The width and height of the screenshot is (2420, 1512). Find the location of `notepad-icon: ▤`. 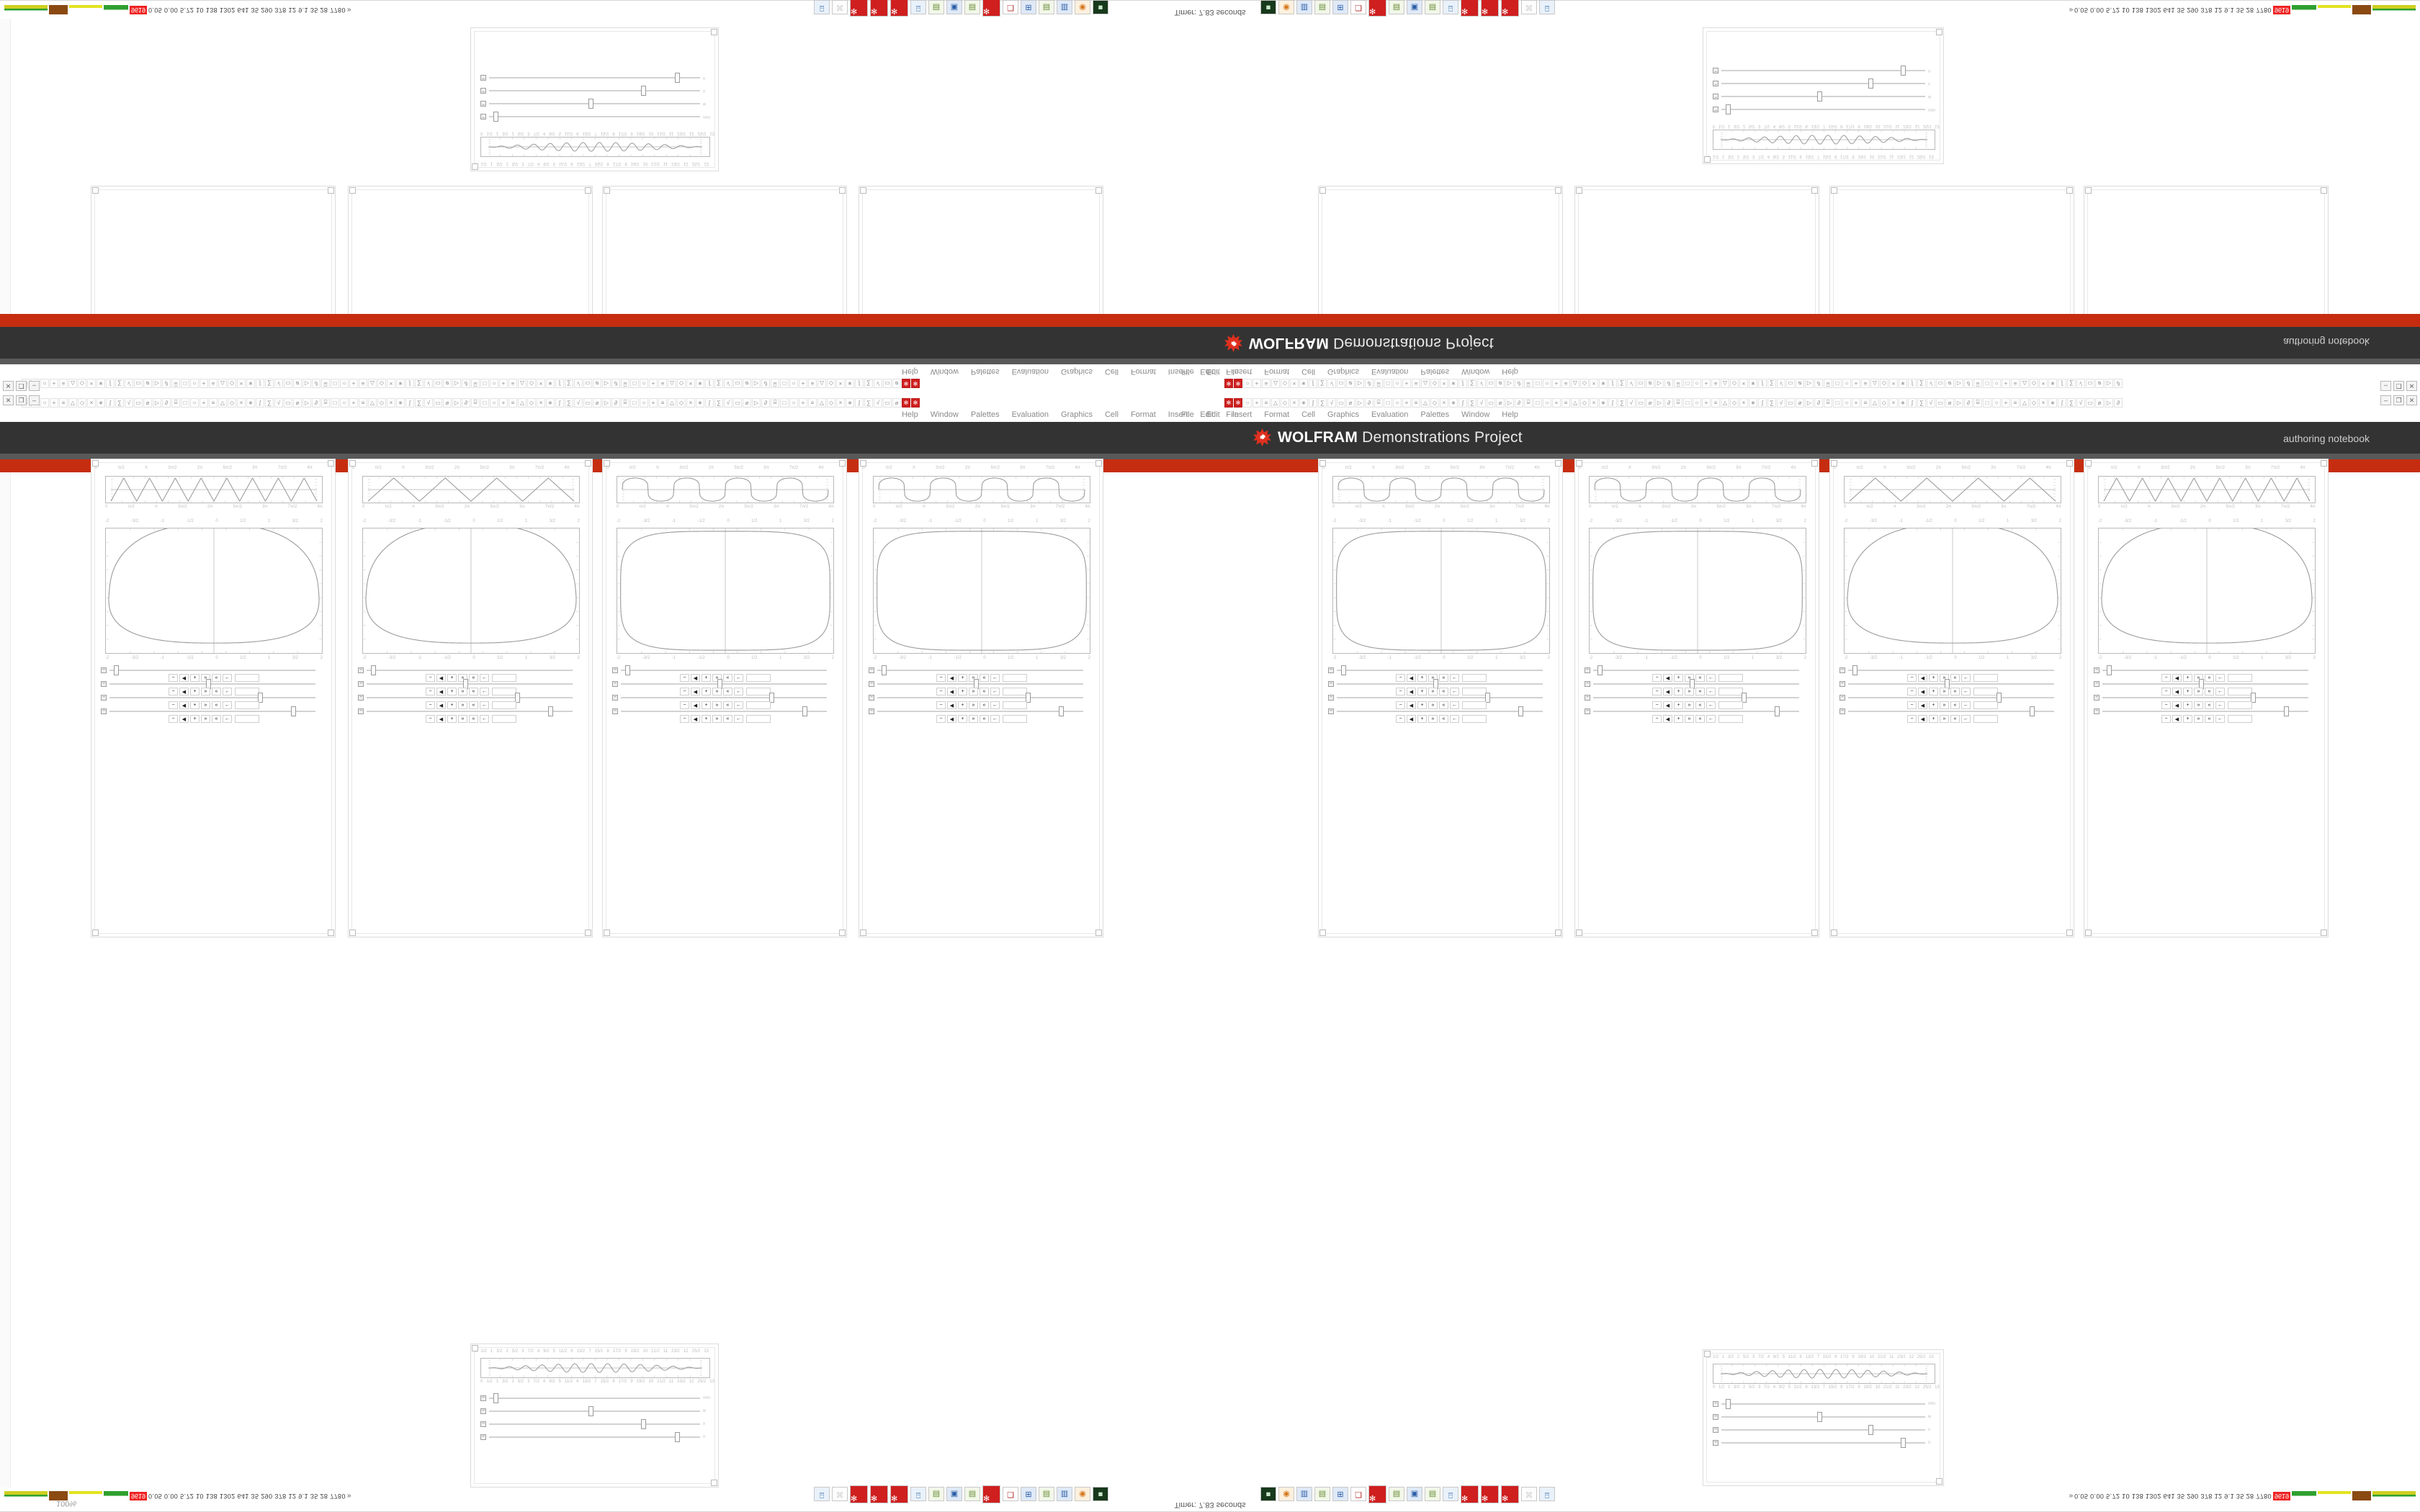

notepad-icon: ▤ is located at coordinates (1396, 1494).